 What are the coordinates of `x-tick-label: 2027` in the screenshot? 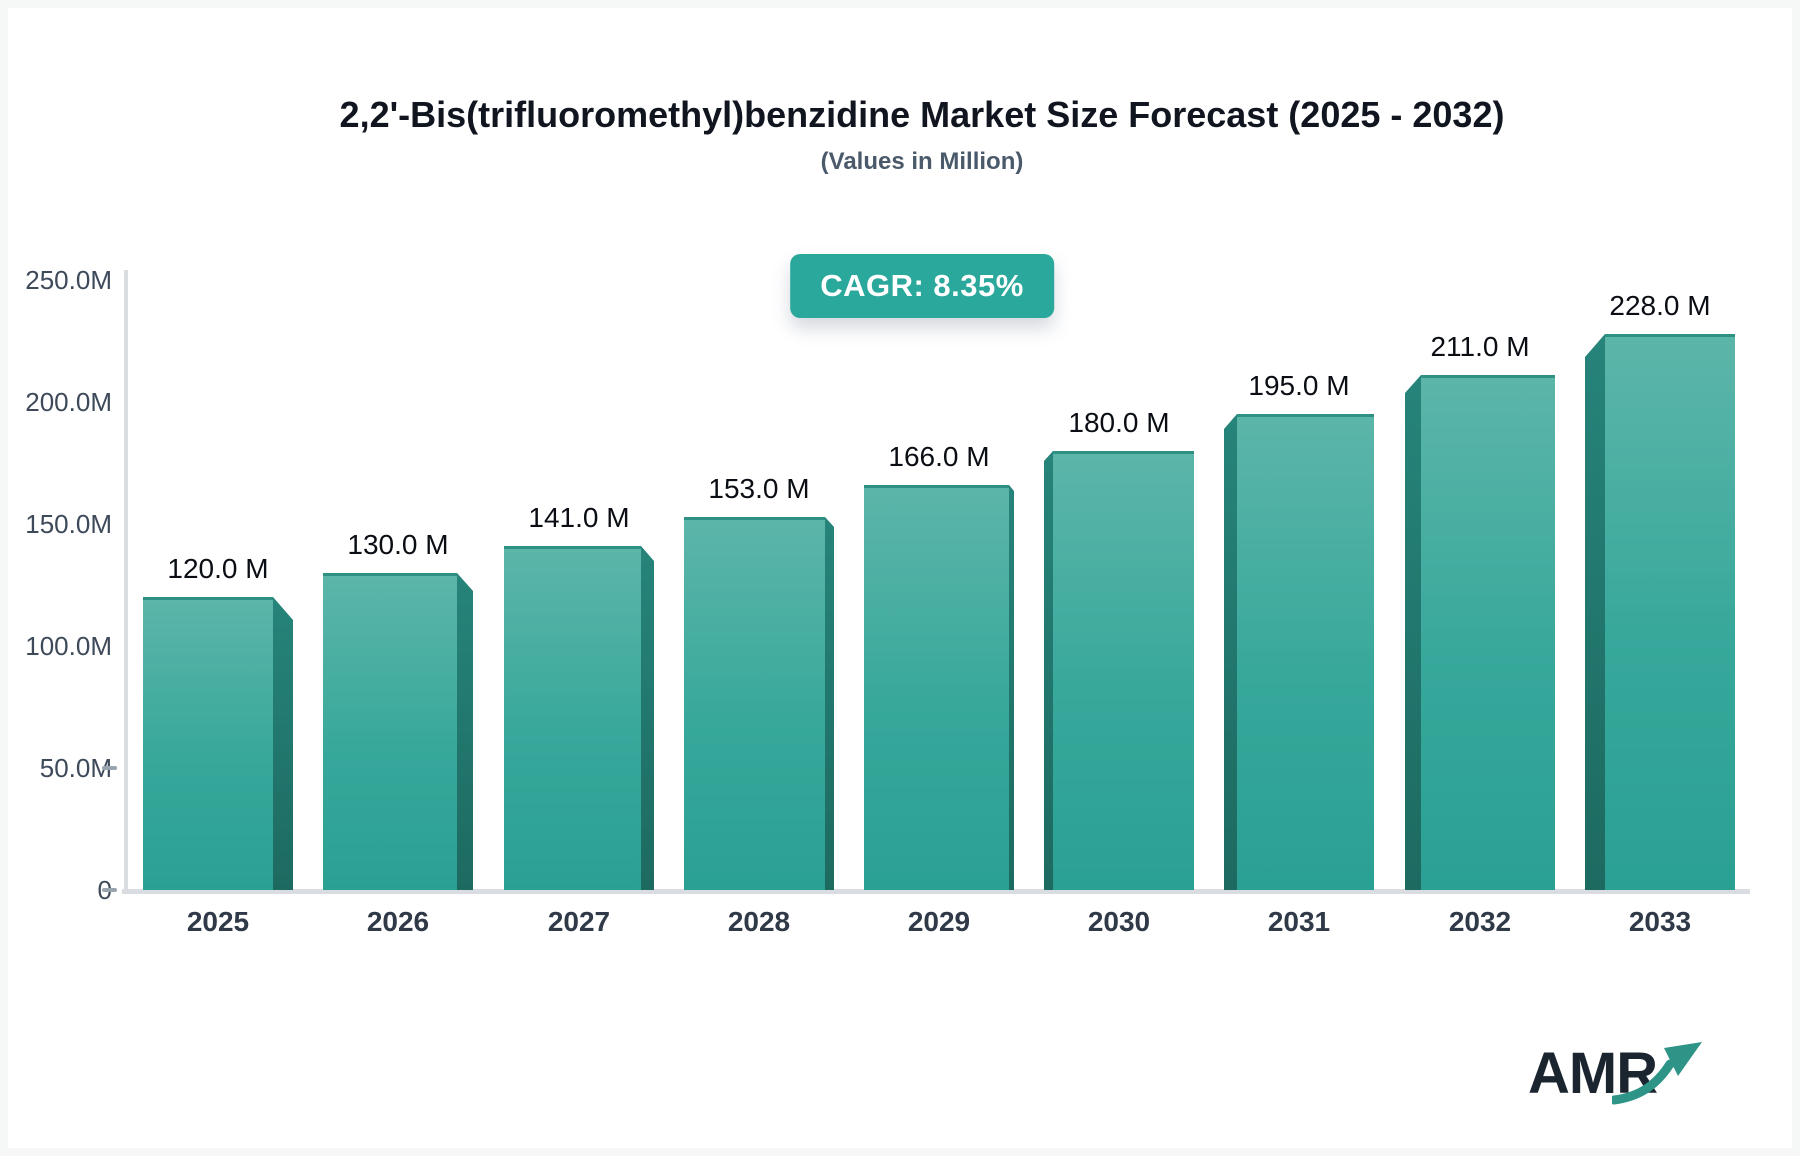 It's located at (579, 921).